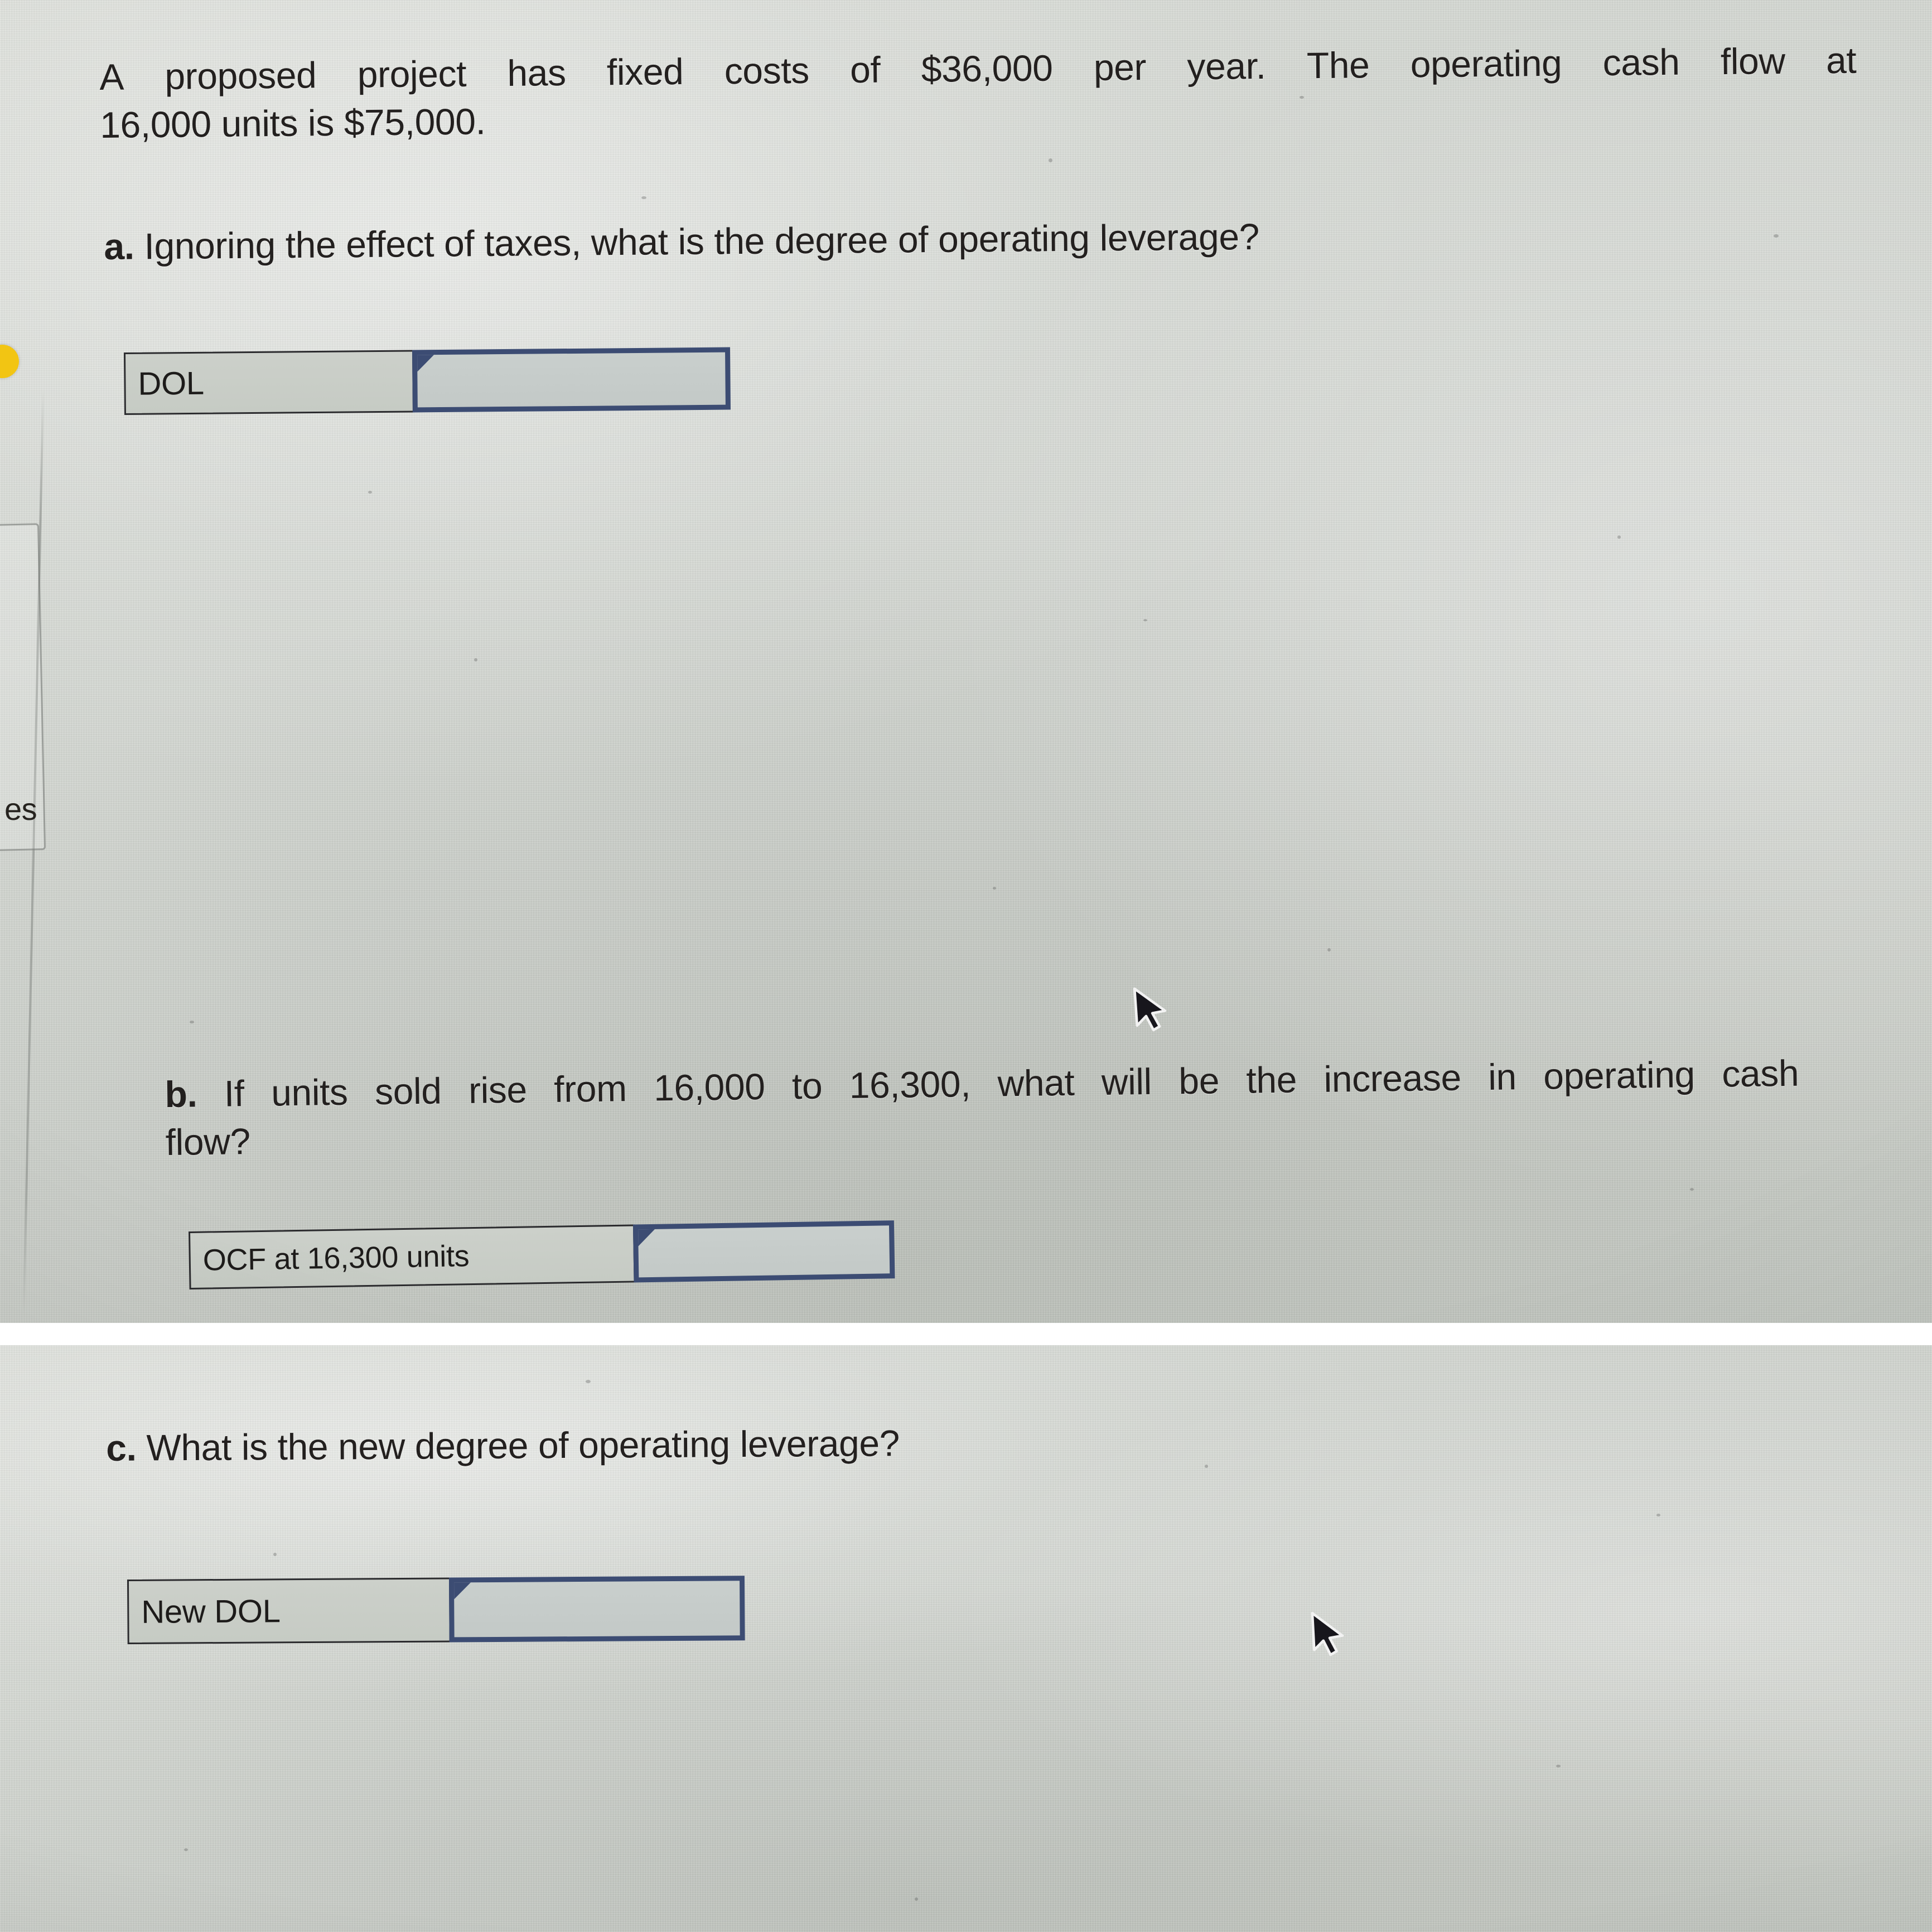 This screenshot has width=1932, height=1932. Describe the element at coordinates (121, 1448) in the screenshot. I see `part-c-letter: c.` at that location.